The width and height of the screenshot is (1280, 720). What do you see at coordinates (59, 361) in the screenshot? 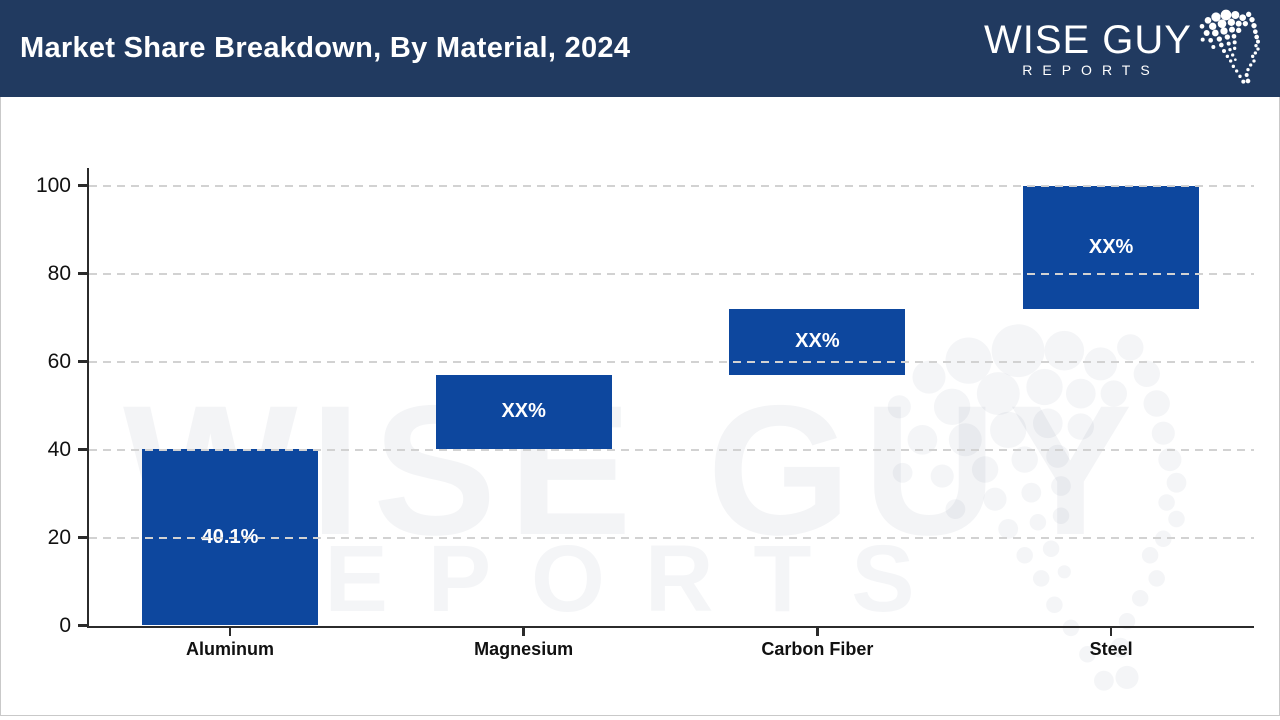
I see `y-tick-label-60: 60` at bounding box center [59, 361].